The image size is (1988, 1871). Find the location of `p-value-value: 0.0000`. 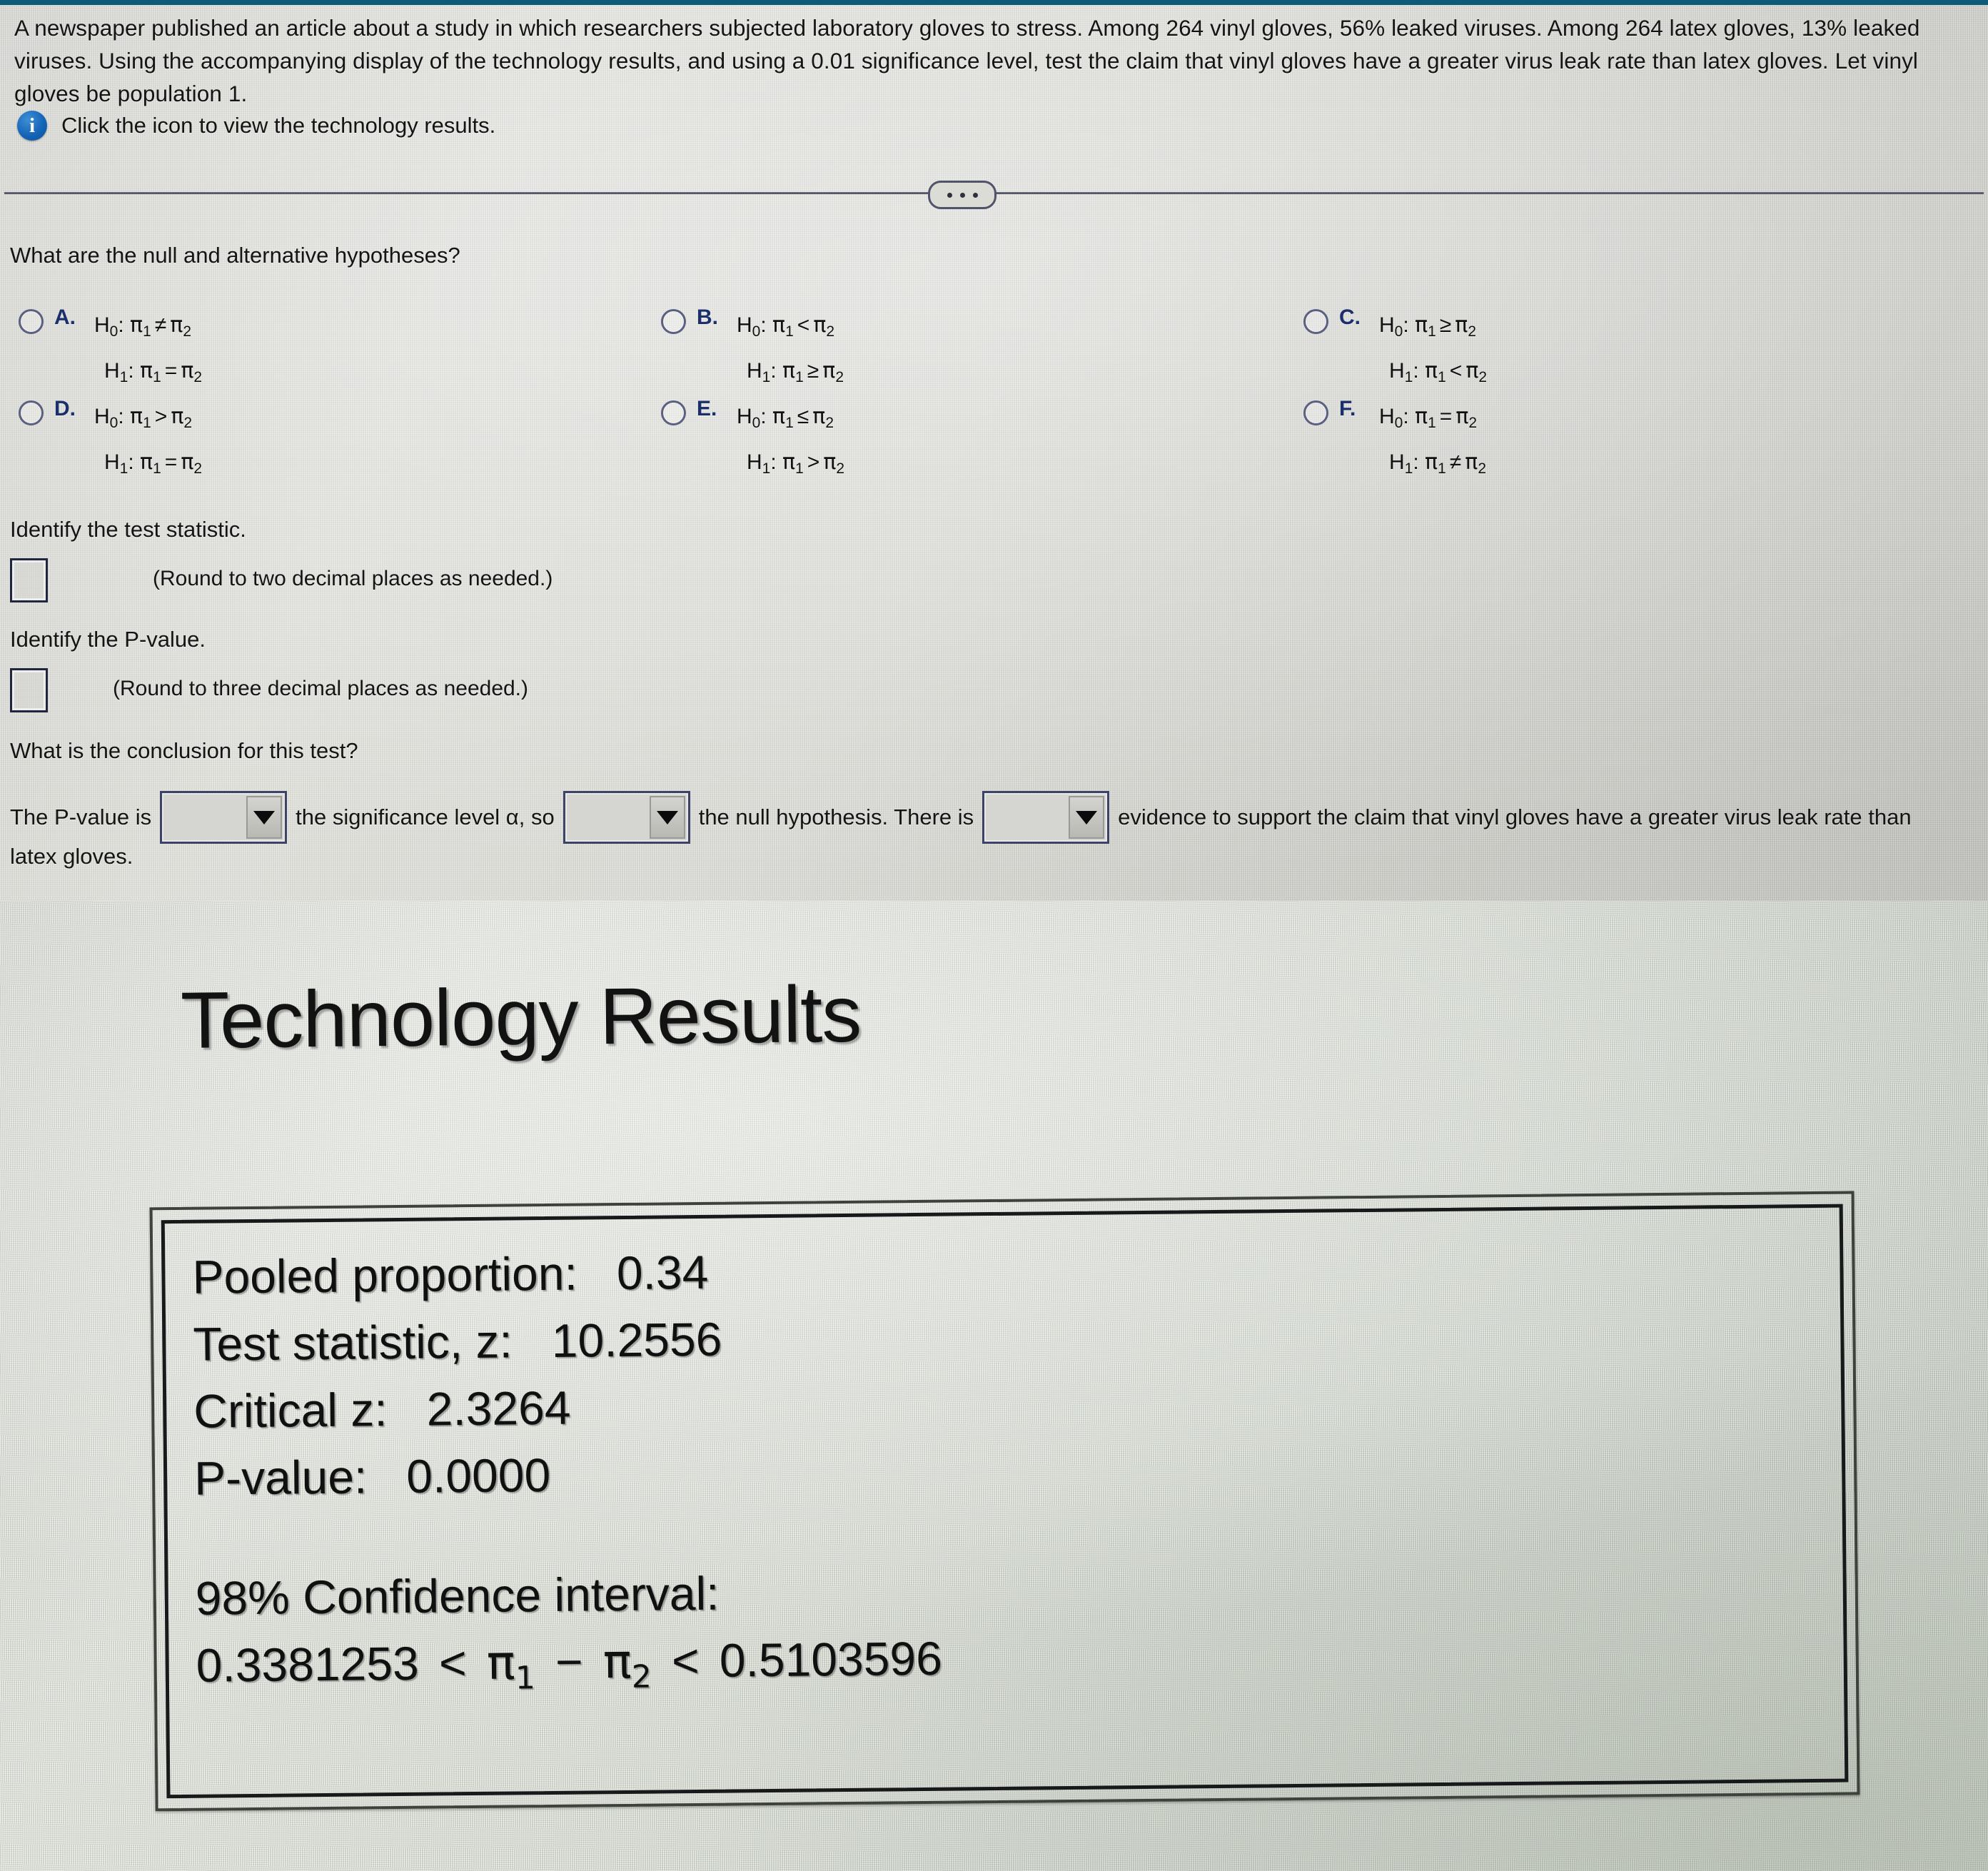

p-value-value: 0.0000 is located at coordinates (478, 1475).